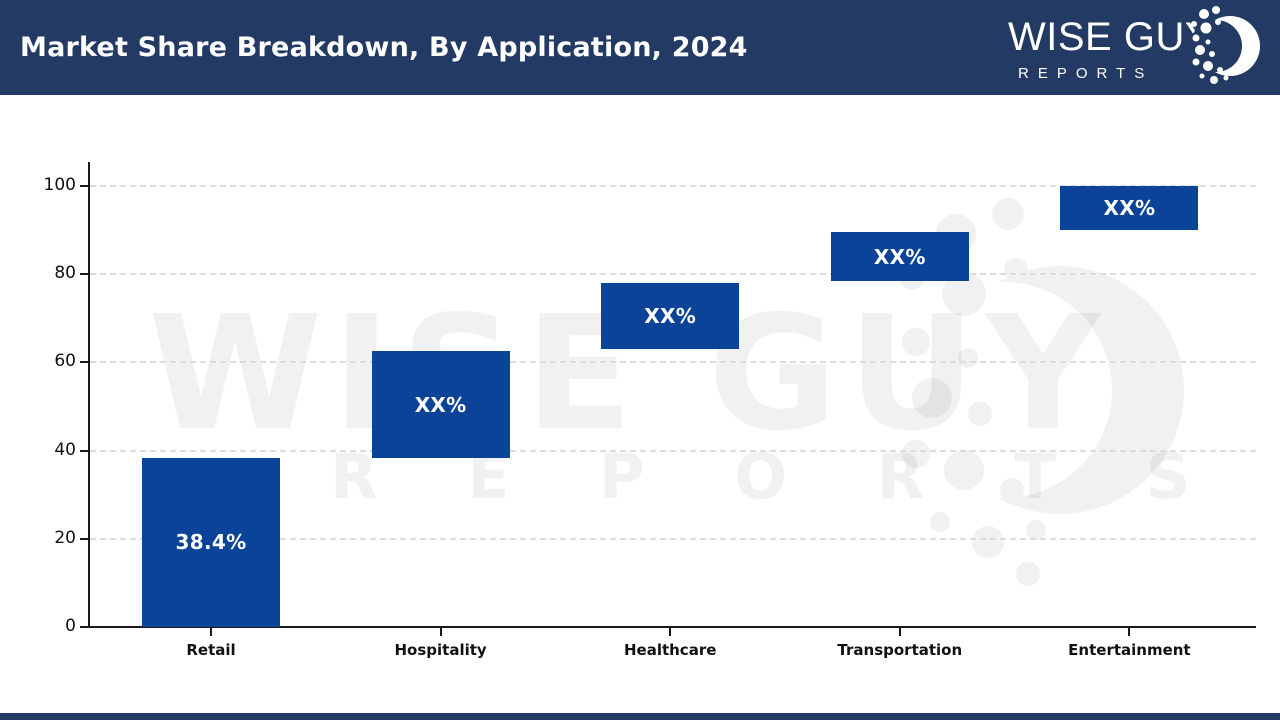 This screenshot has width=1280, height=720. What do you see at coordinates (900, 650) in the screenshot?
I see `x-tick-label-transportation: Transportation` at bounding box center [900, 650].